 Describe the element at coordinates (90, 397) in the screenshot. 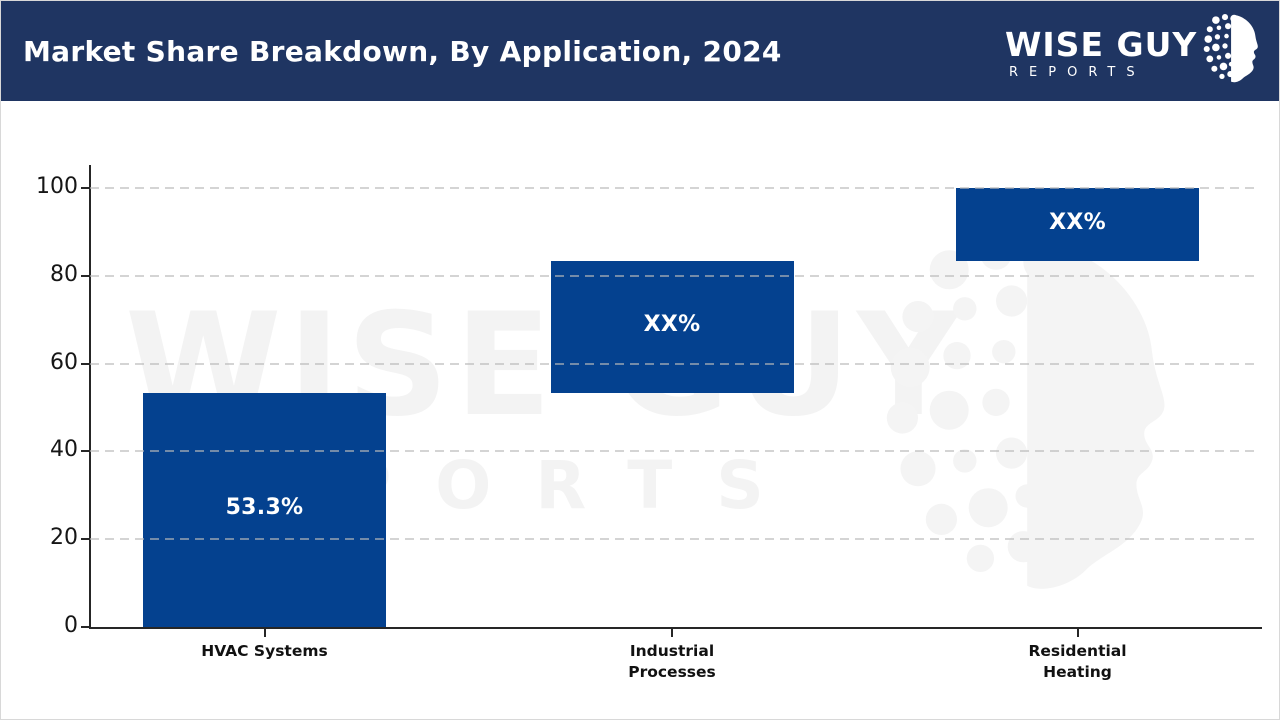

I see `y-axis-line` at that location.